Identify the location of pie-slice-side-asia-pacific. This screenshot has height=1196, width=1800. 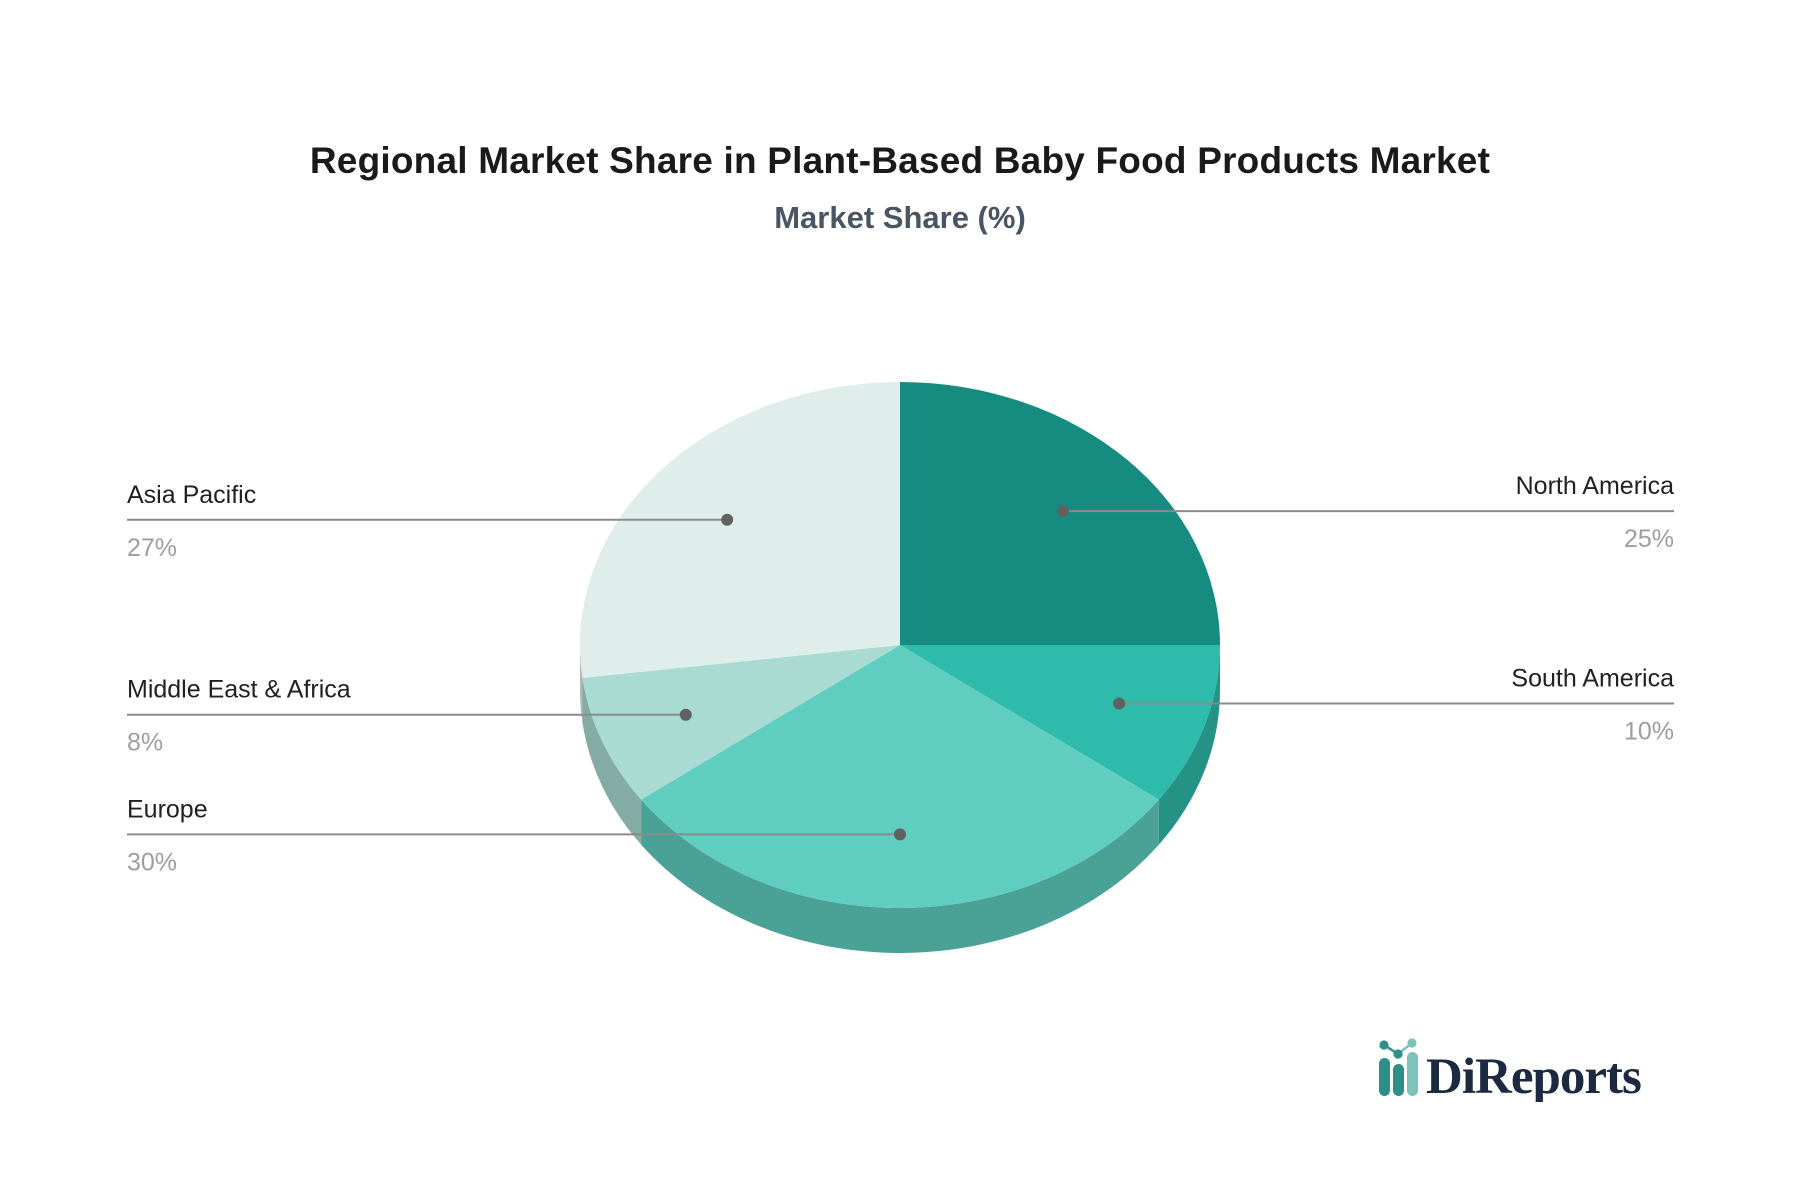
(581, 684).